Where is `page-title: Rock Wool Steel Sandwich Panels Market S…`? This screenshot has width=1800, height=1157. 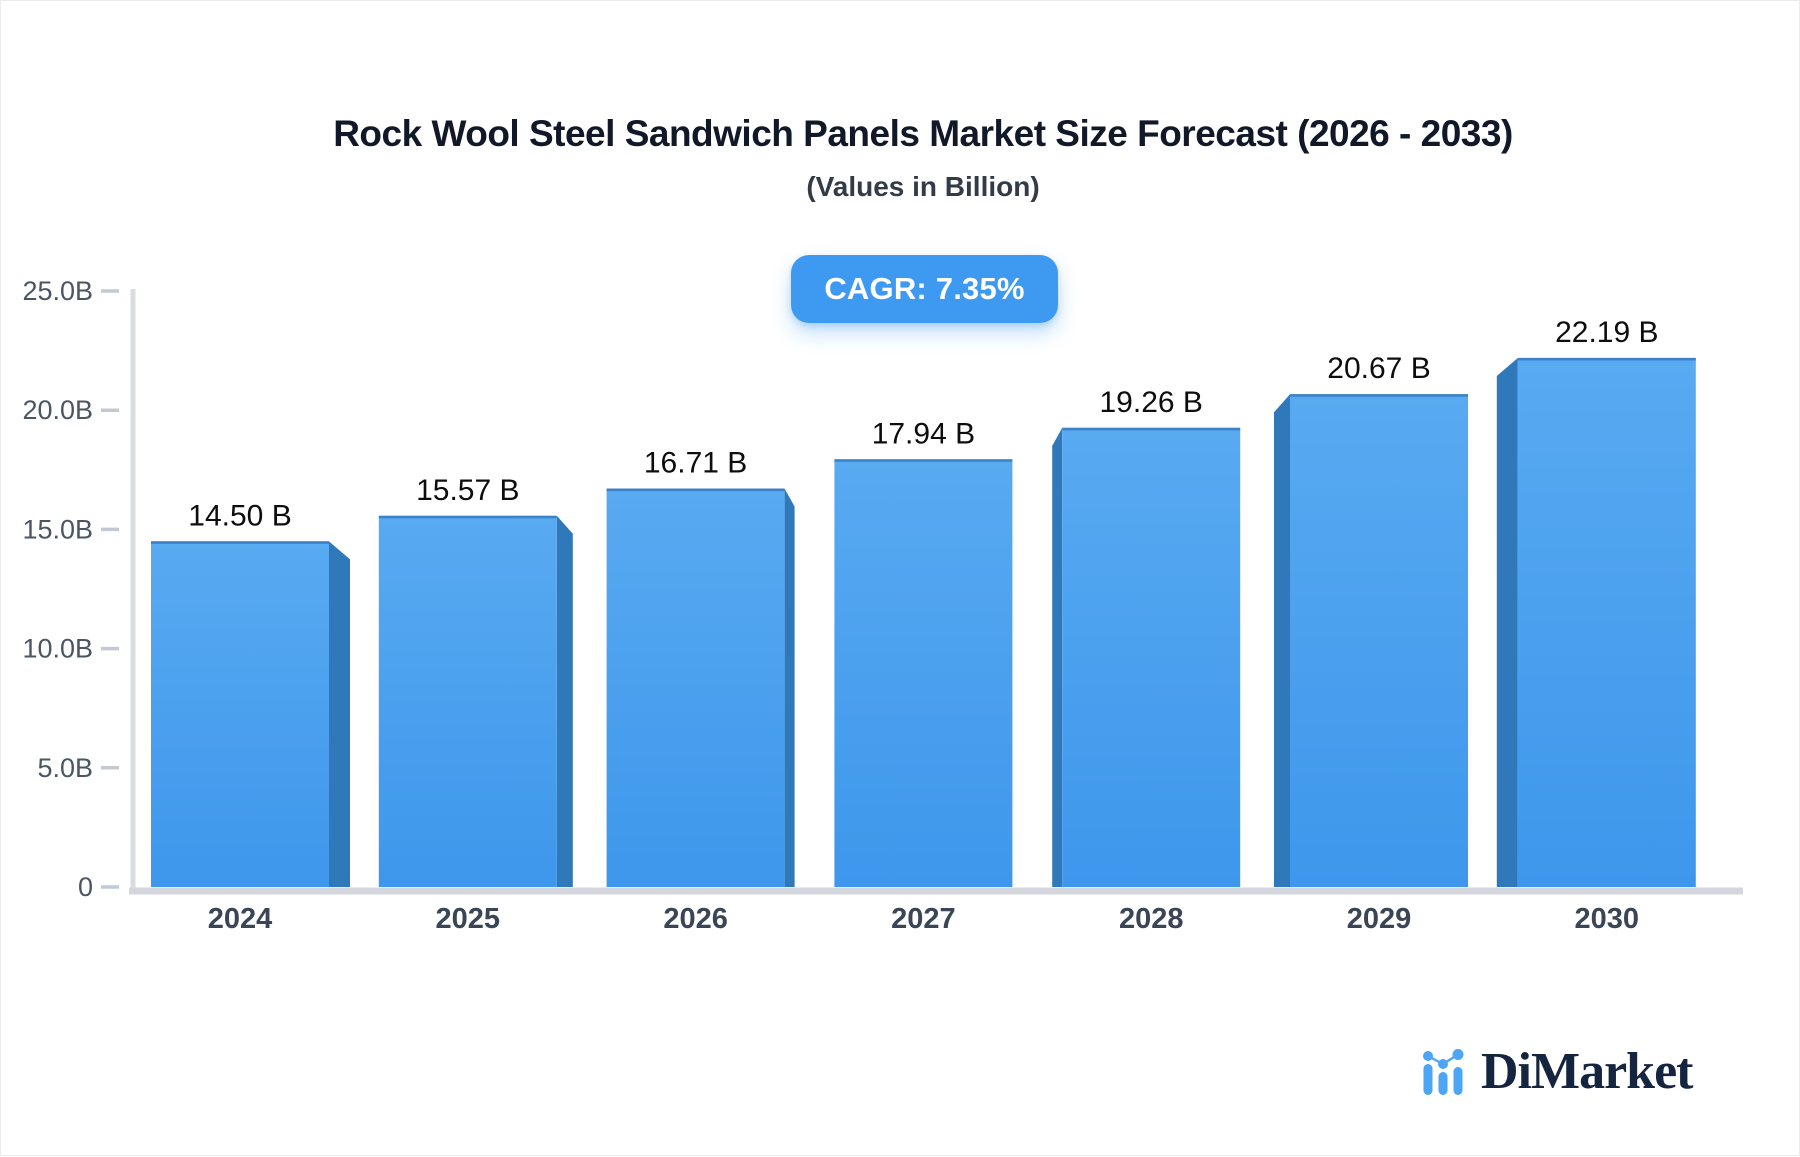 page-title: Rock Wool Steel Sandwich Panels Market S… is located at coordinates (923, 133).